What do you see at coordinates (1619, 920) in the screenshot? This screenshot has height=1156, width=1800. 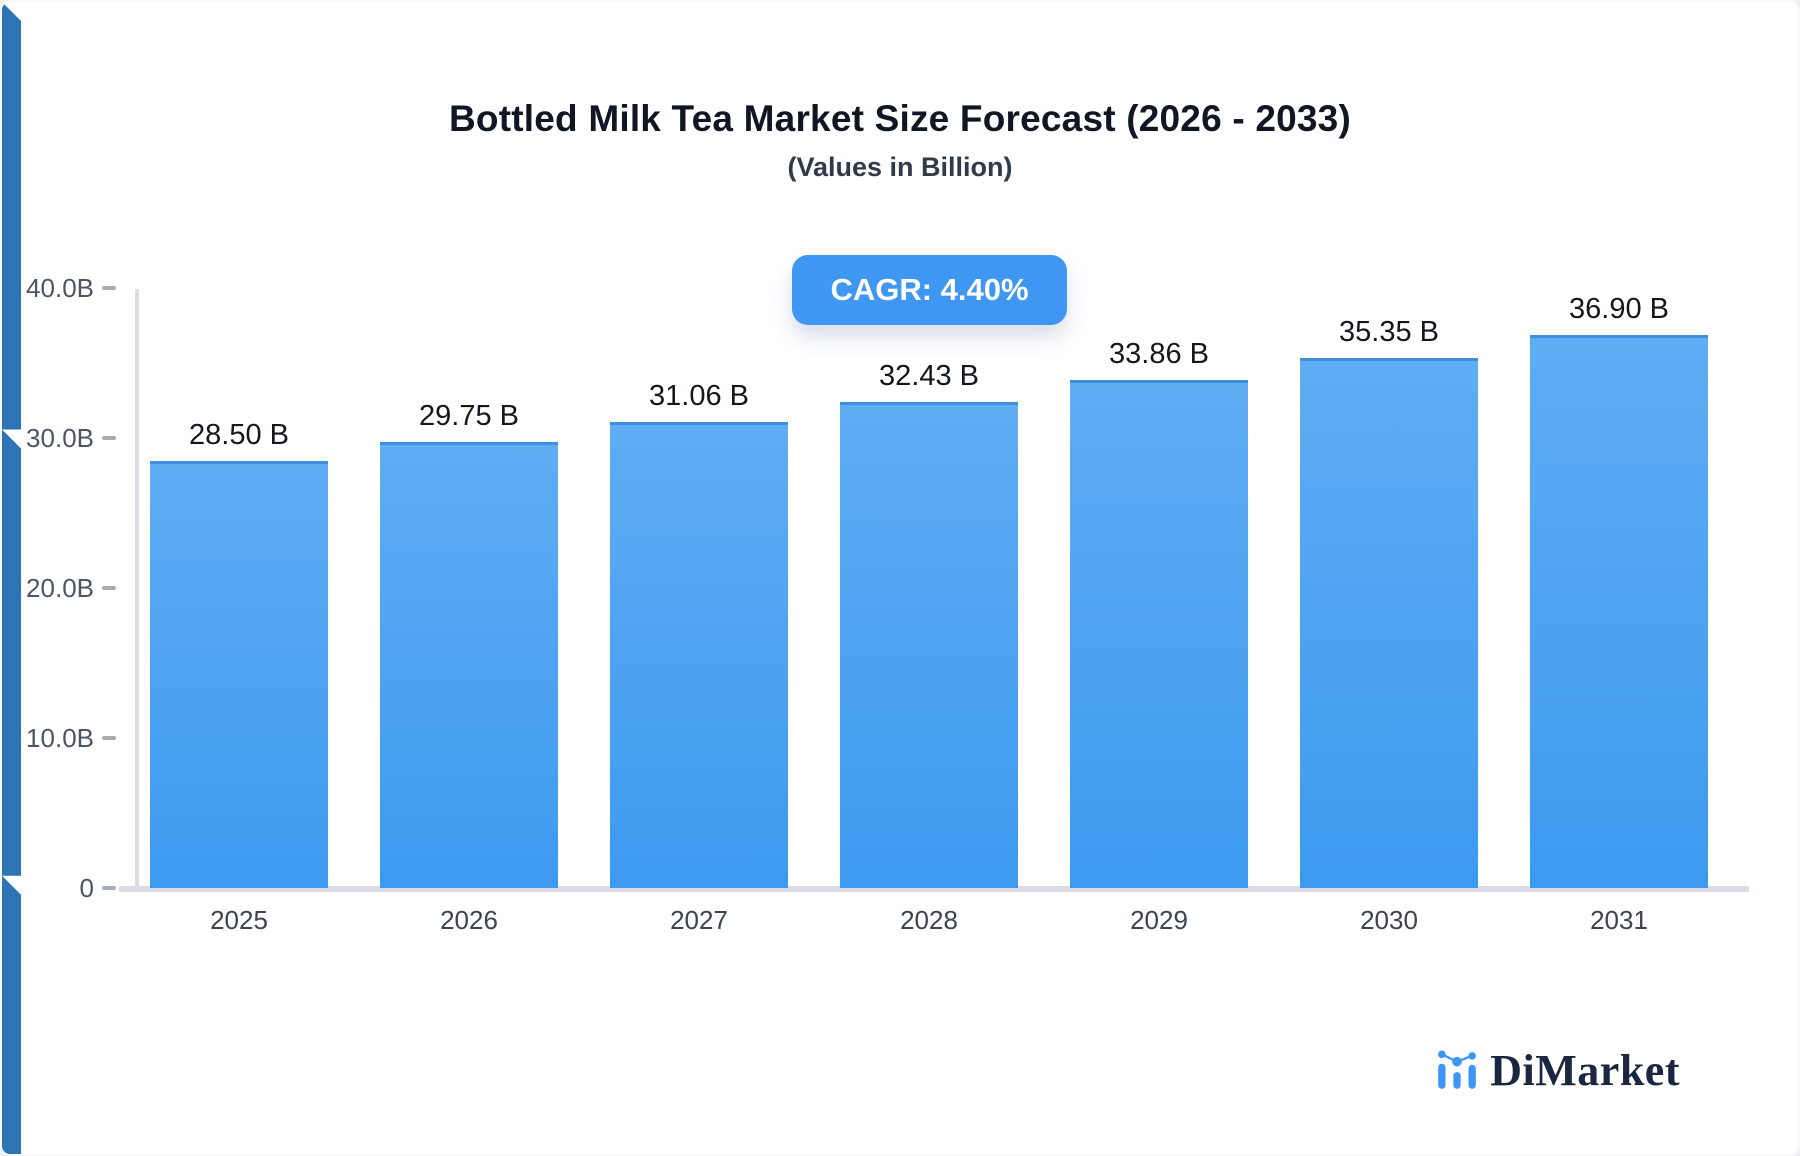 I see `x-axis-category-label: 2031` at bounding box center [1619, 920].